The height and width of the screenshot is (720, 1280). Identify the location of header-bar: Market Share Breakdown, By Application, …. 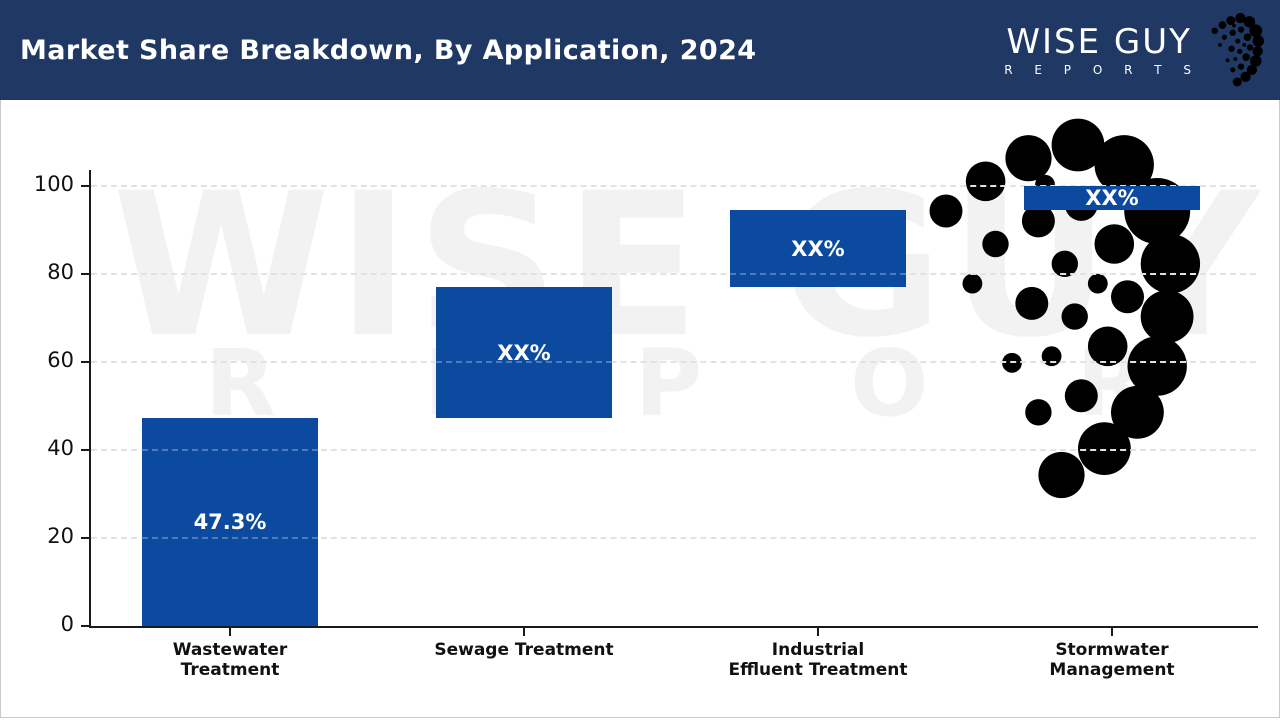
(640, 50).